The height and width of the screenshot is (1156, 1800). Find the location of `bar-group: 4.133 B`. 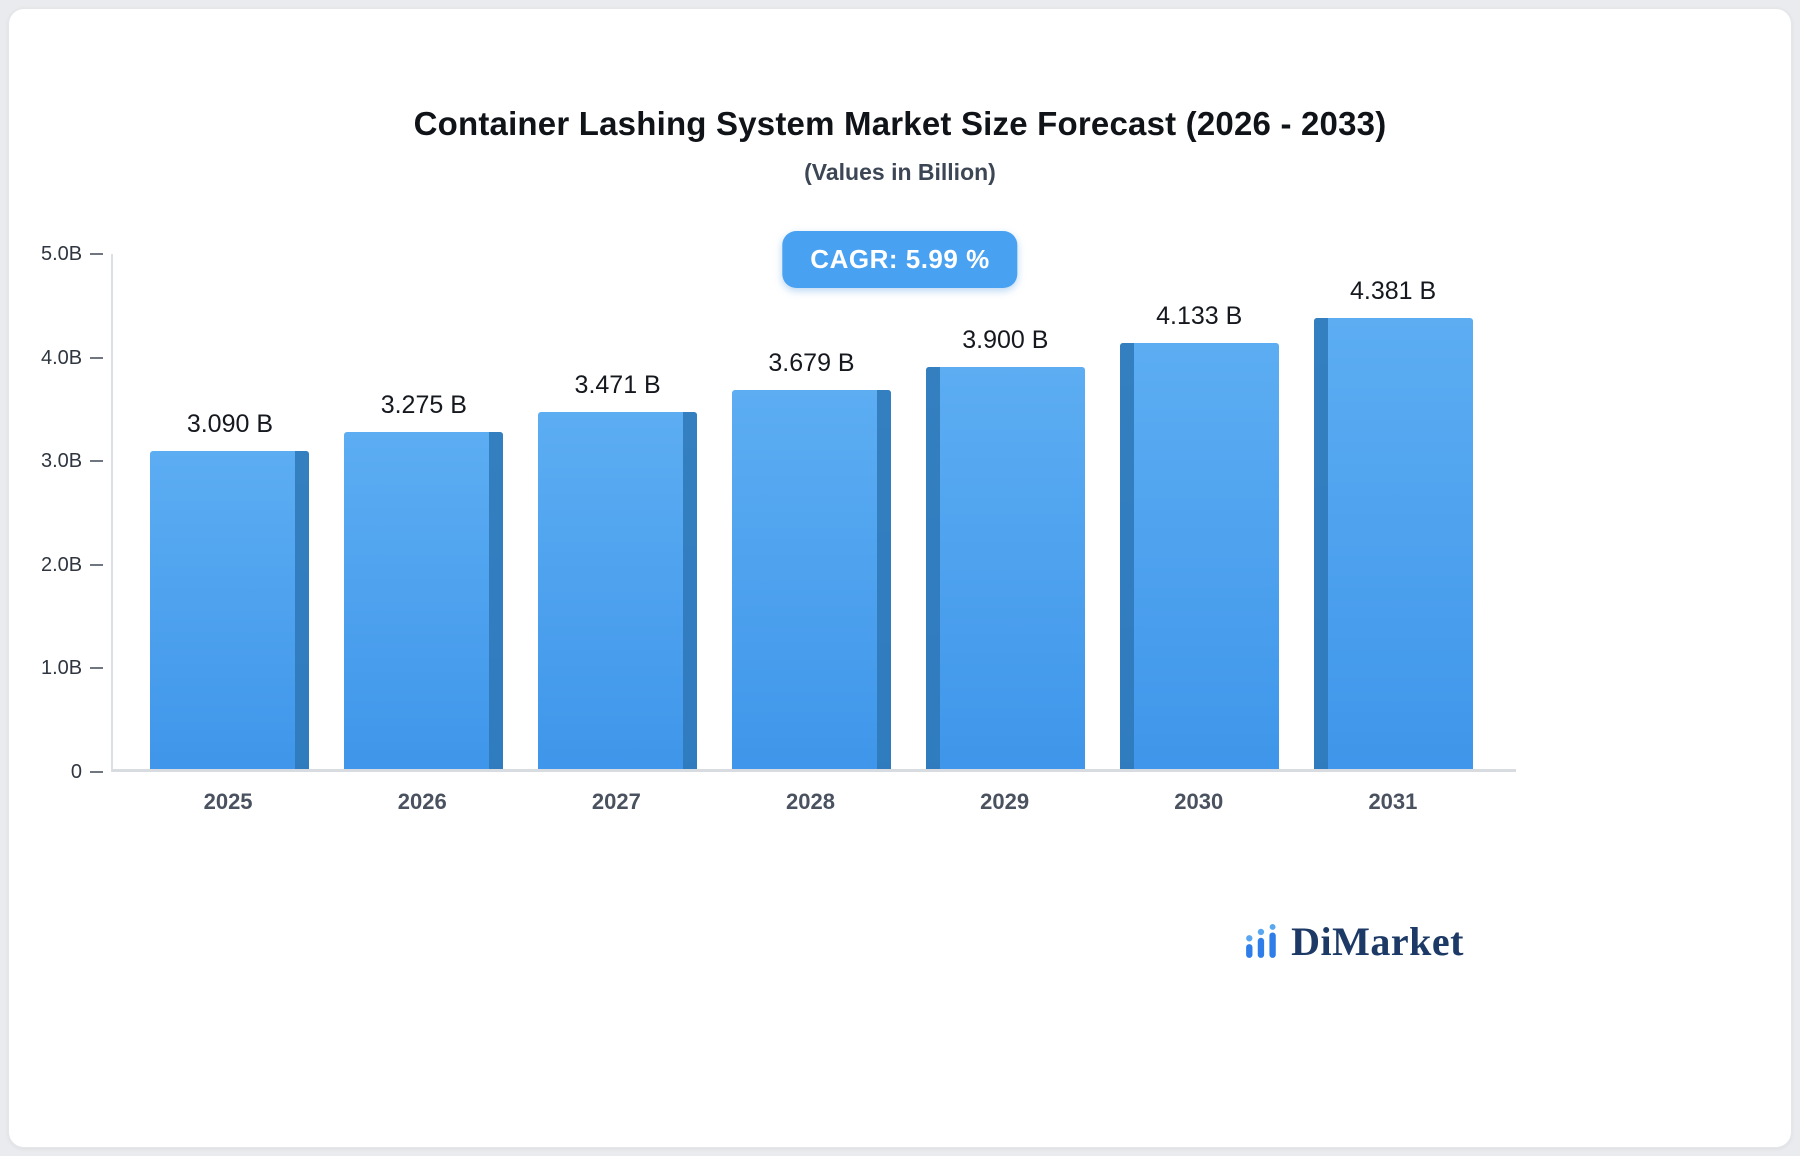

bar-group: 4.133 B is located at coordinates (1199, 511).